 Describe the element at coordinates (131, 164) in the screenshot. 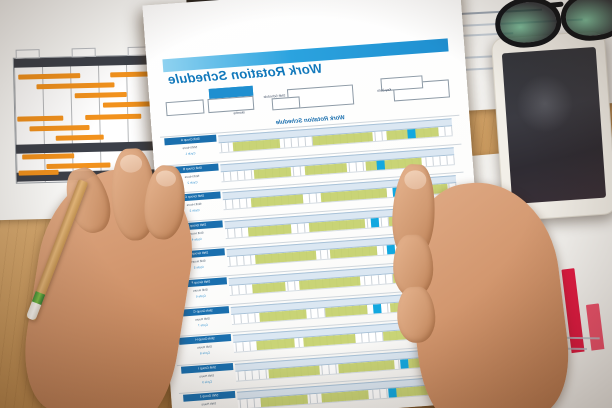

I see `left-index-nail` at that location.